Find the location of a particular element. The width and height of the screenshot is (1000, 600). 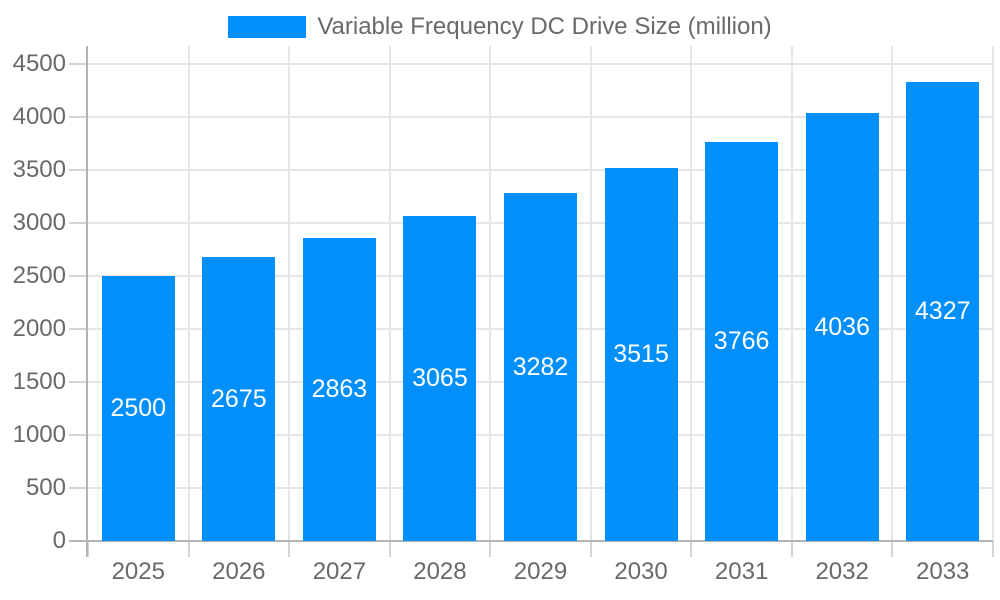

legend-swatch is located at coordinates (267, 27).